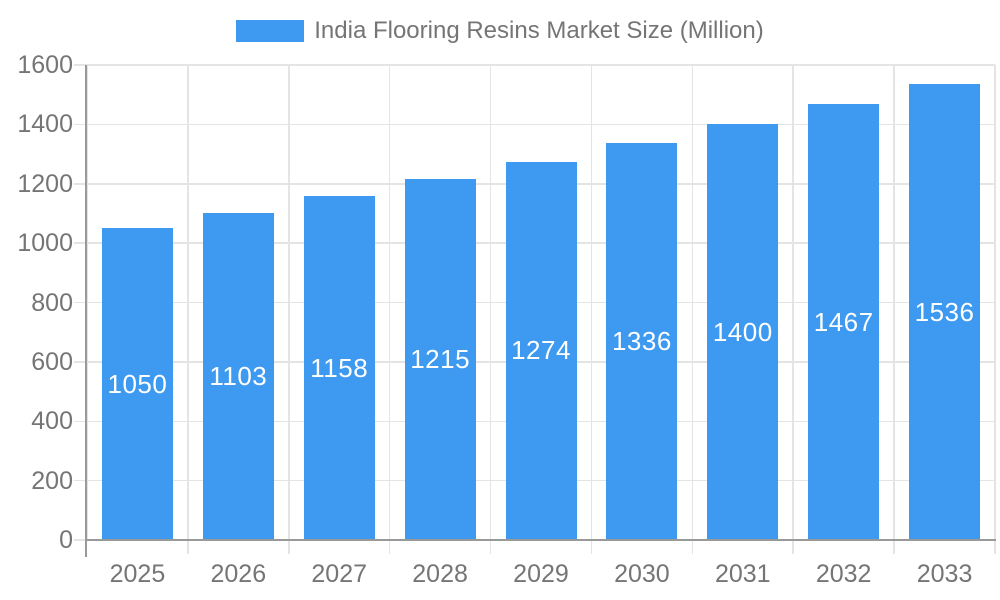 The width and height of the screenshot is (1000, 600). I want to click on bar: 1274, so click(541, 350).